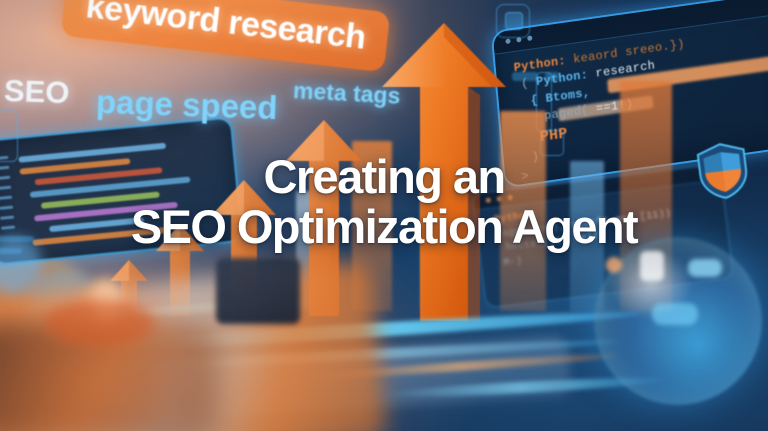 Image resolution: width=768 pixels, height=431 pixels. What do you see at coordinates (99, 323) in the screenshot?
I see `bokeh-blob` at bounding box center [99, 323].